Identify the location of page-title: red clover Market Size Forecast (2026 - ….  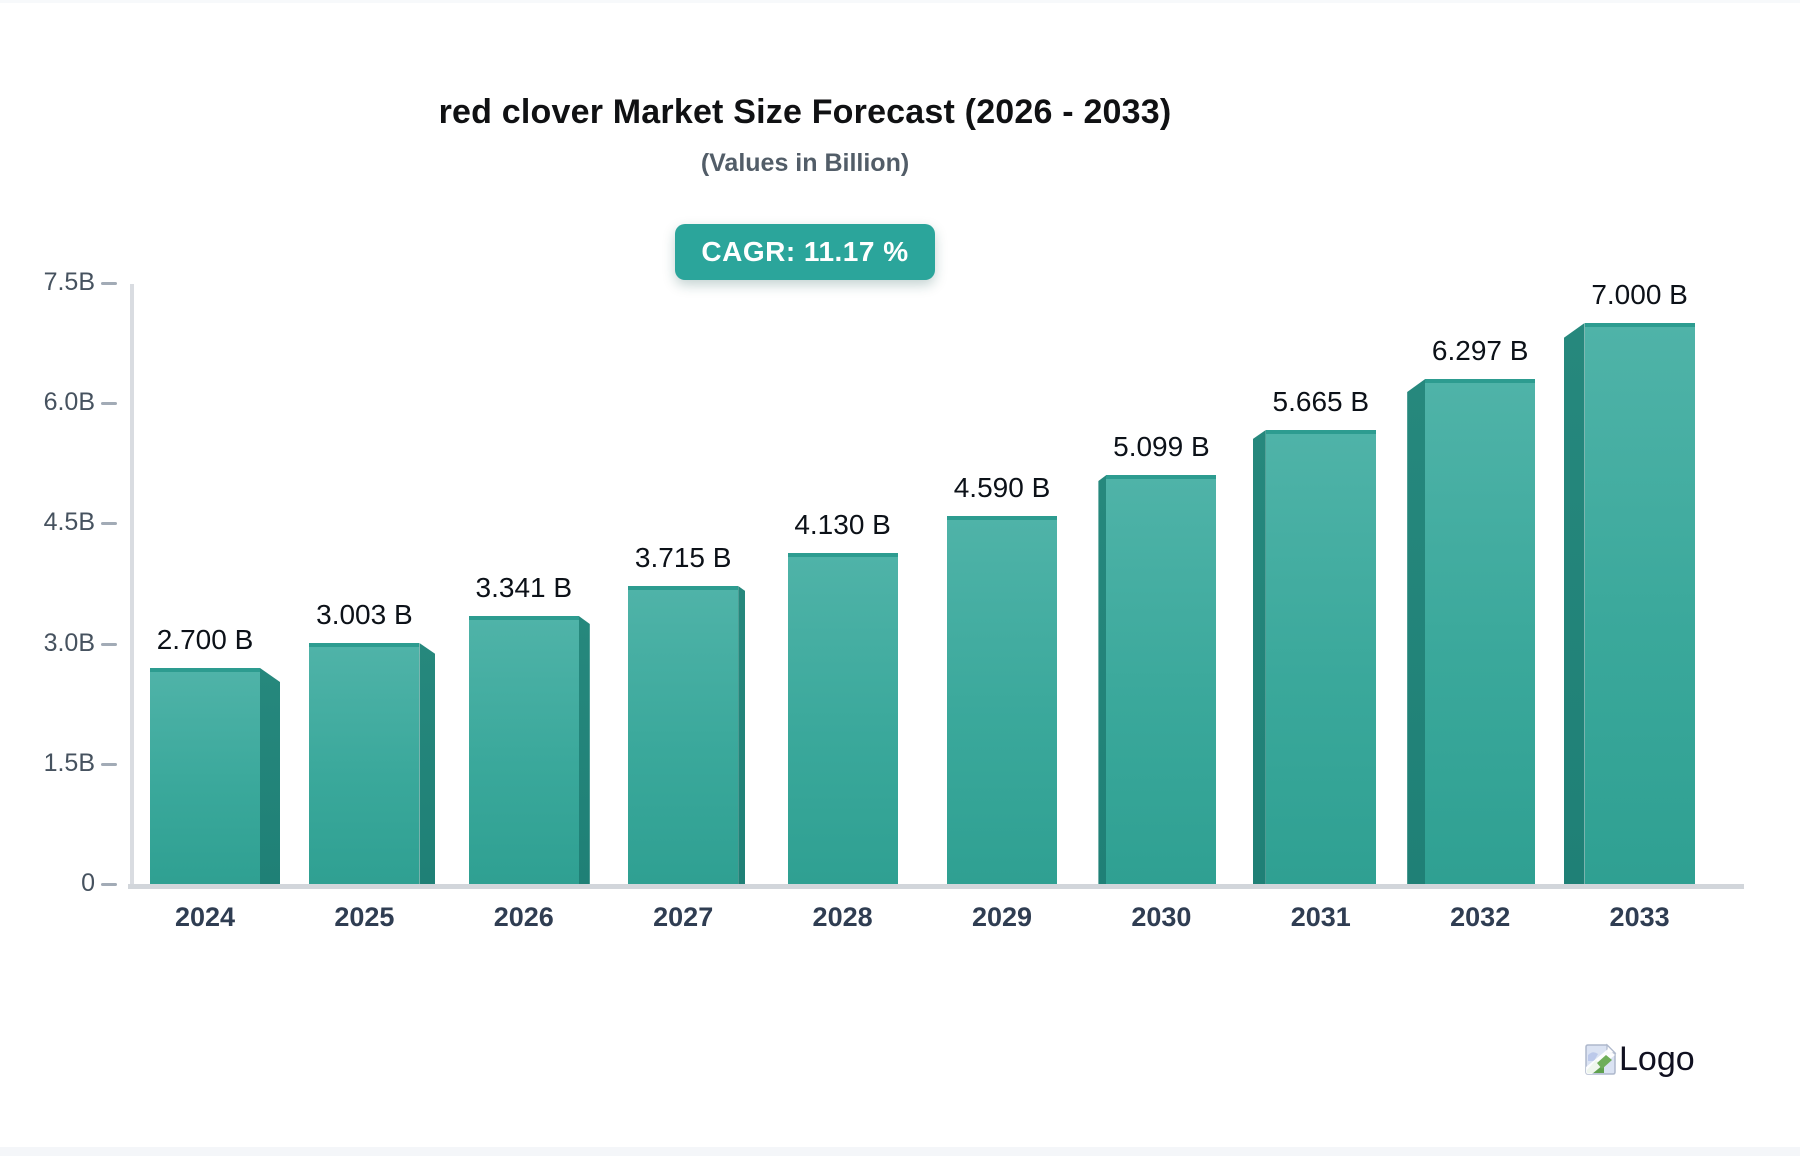
(805, 112).